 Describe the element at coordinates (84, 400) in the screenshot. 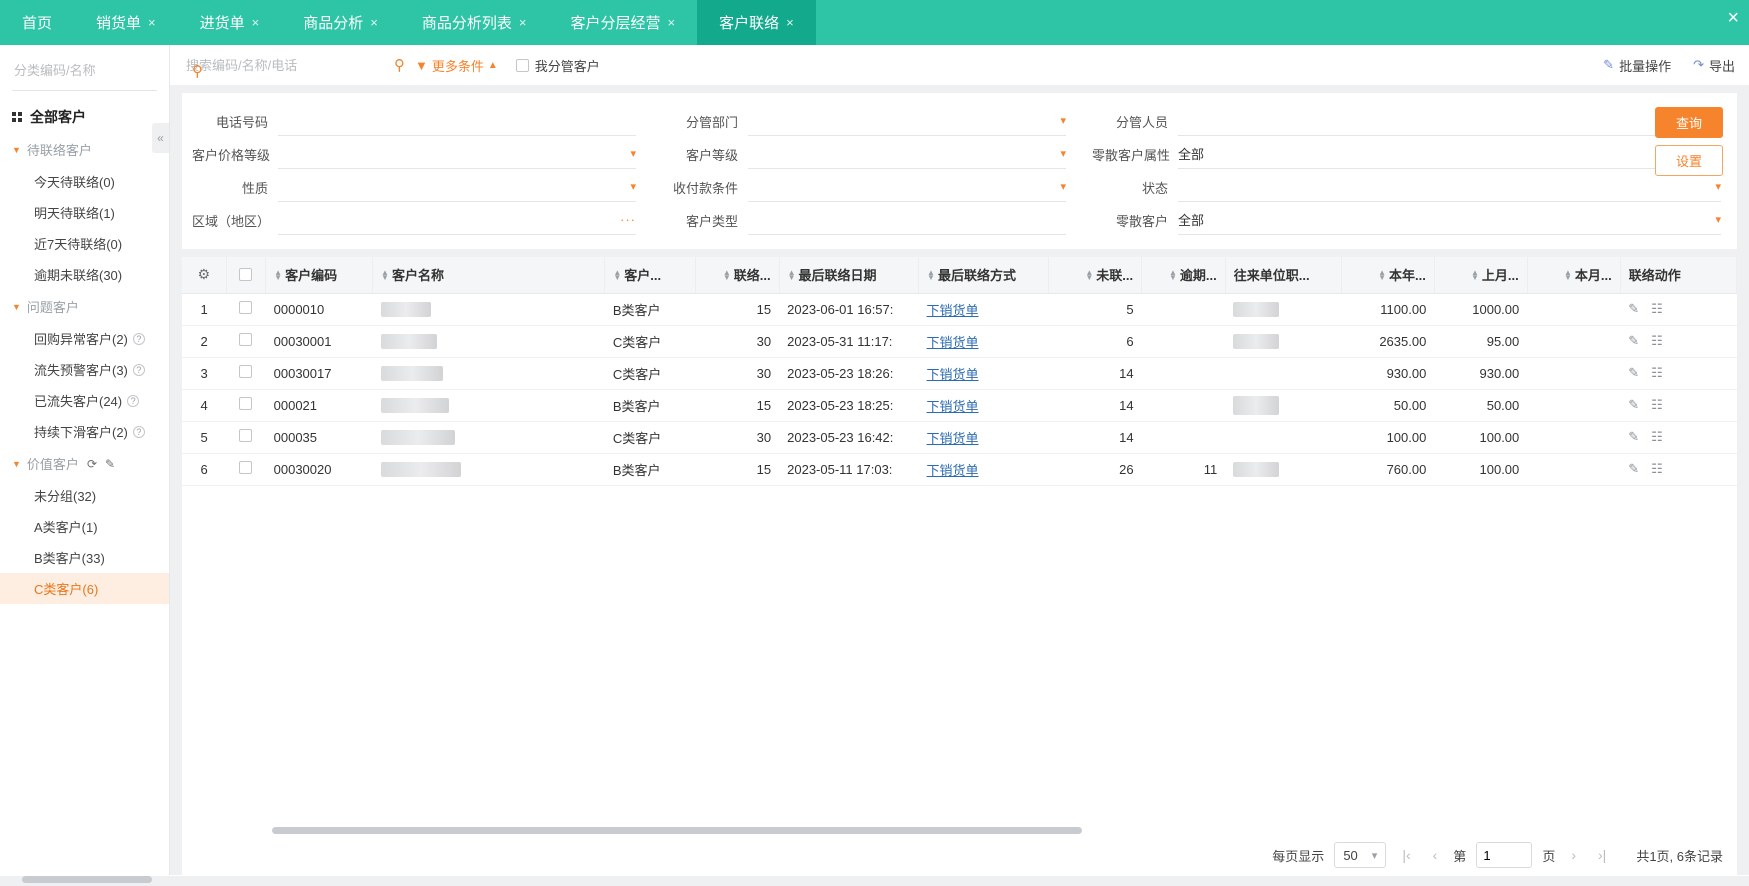

I see `sidebar-item-1-2: 已流失客户(24)?` at that location.